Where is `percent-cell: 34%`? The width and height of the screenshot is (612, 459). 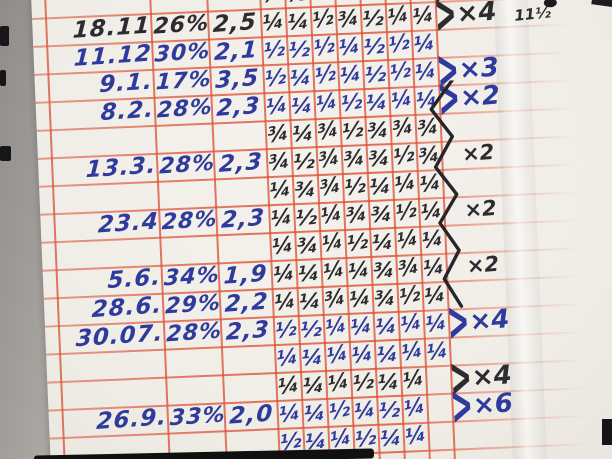
percent-cell: 34% is located at coordinates (192, 277).